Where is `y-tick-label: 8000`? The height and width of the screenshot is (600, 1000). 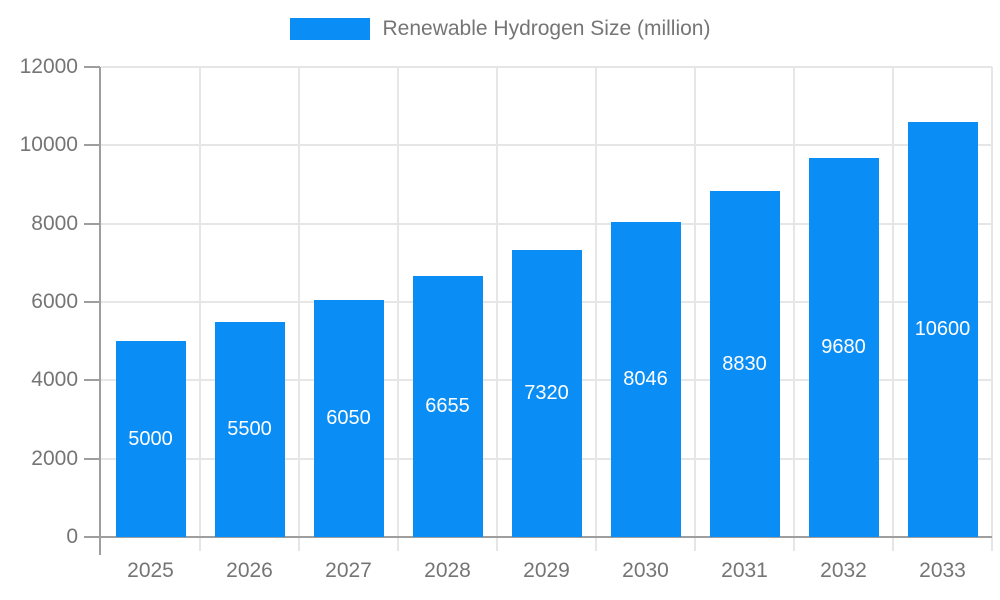 y-tick-label: 8000 is located at coordinates (54, 223).